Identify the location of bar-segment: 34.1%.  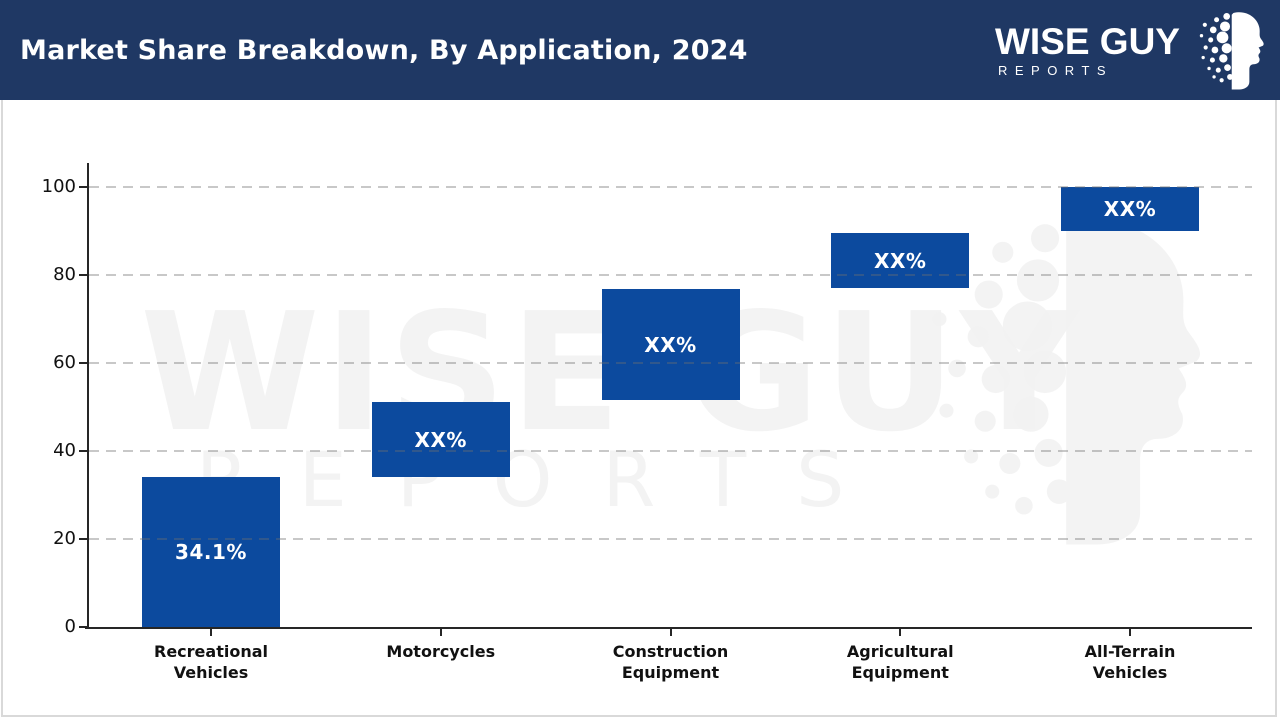
(211, 551).